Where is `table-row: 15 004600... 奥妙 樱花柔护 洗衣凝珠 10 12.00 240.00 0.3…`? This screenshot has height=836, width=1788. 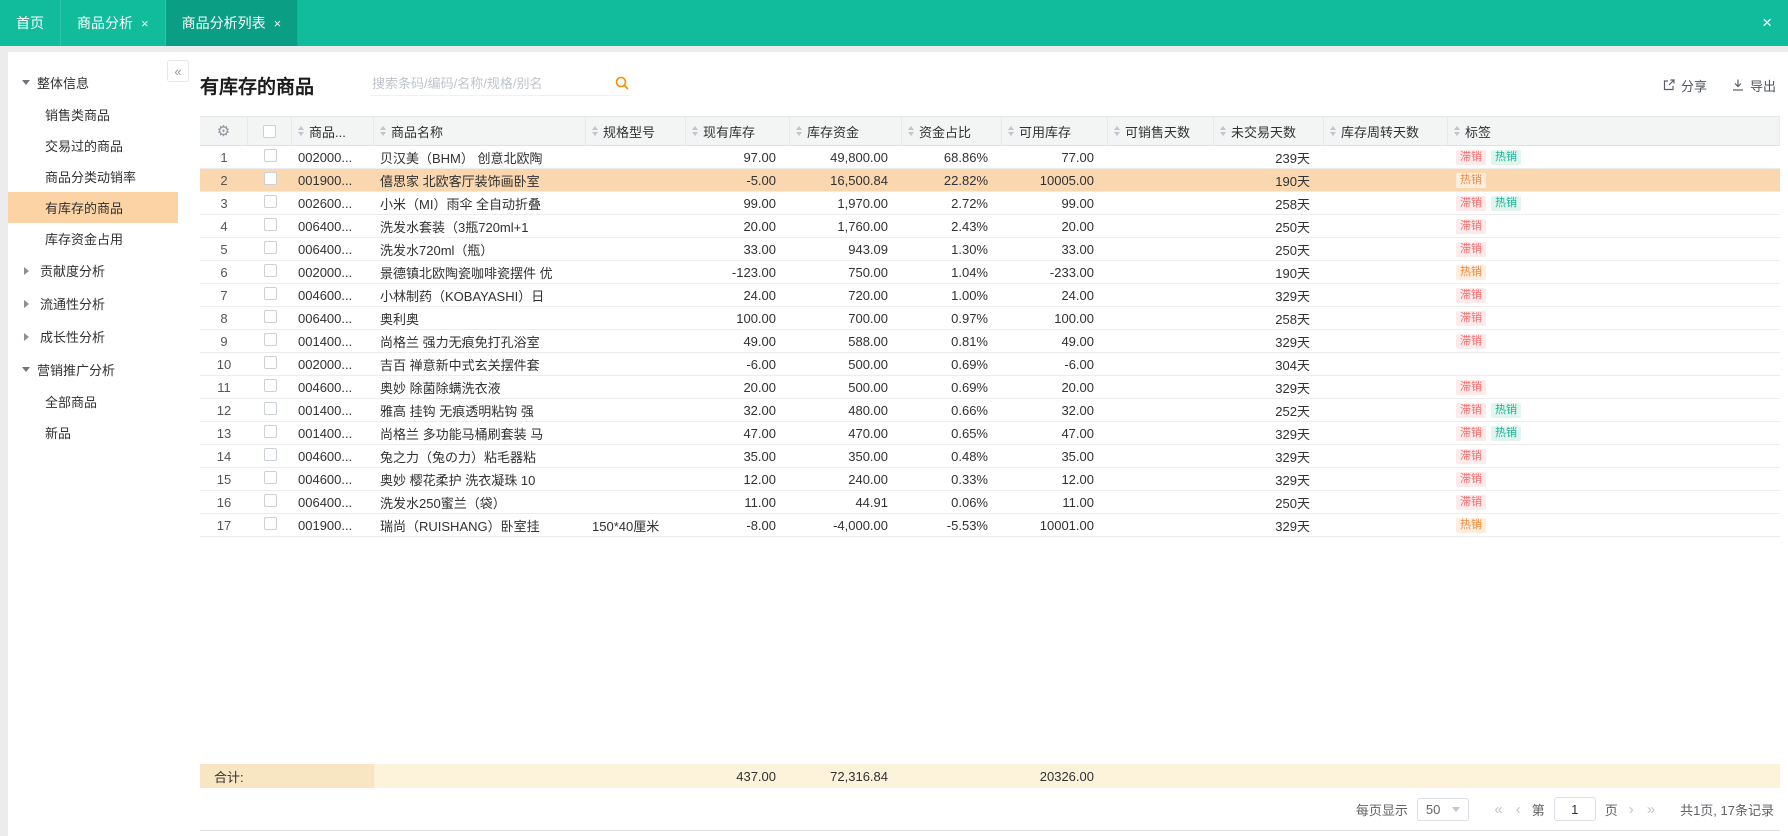 table-row: 15 004600... 奥妙 樱花柔护 洗衣凝珠 10 12.00 240.00 0.3… is located at coordinates (990, 479).